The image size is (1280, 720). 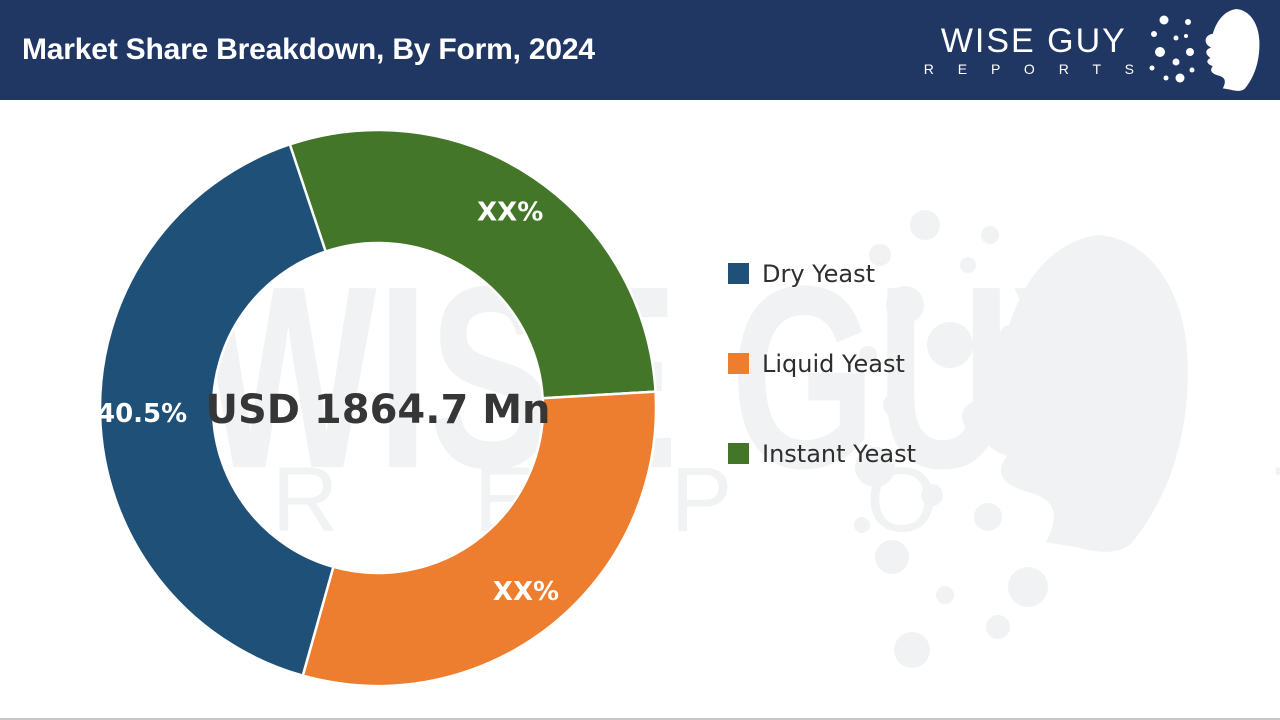 I want to click on donut-segment-dry-yeast, so click(x=216, y=410).